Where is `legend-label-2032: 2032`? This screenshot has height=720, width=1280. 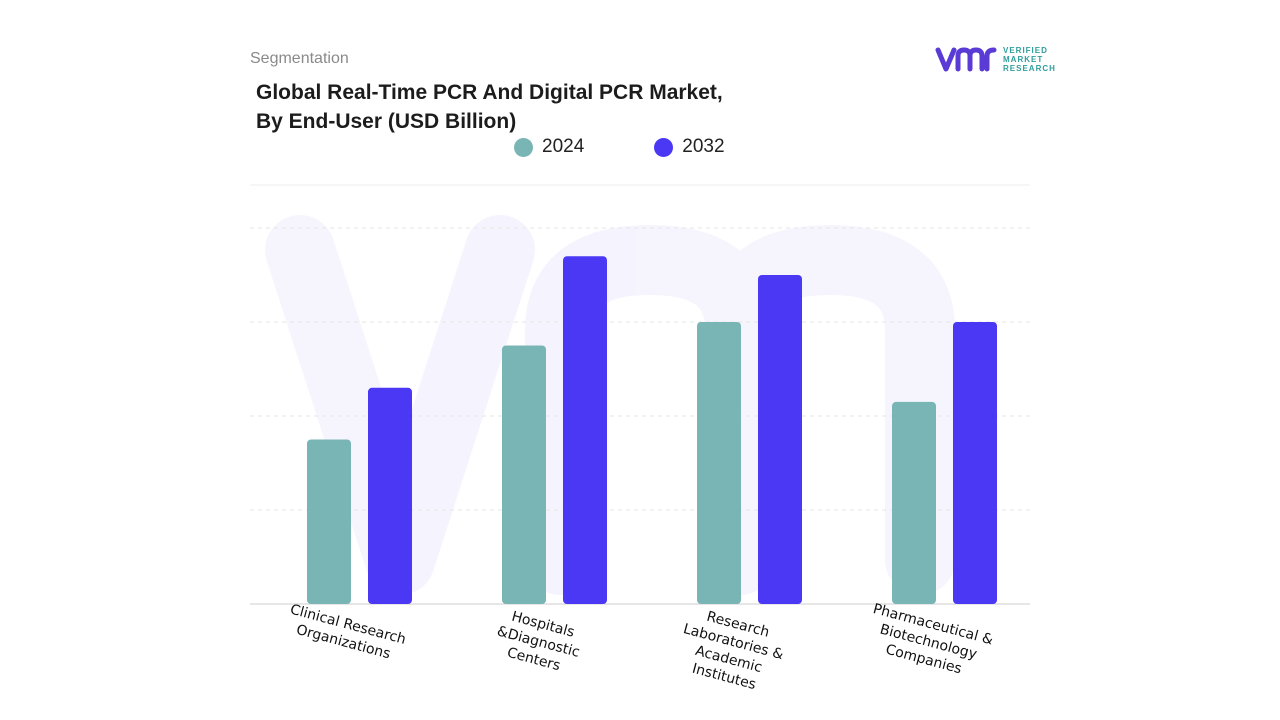 legend-label-2032: 2032 is located at coordinates (703, 146).